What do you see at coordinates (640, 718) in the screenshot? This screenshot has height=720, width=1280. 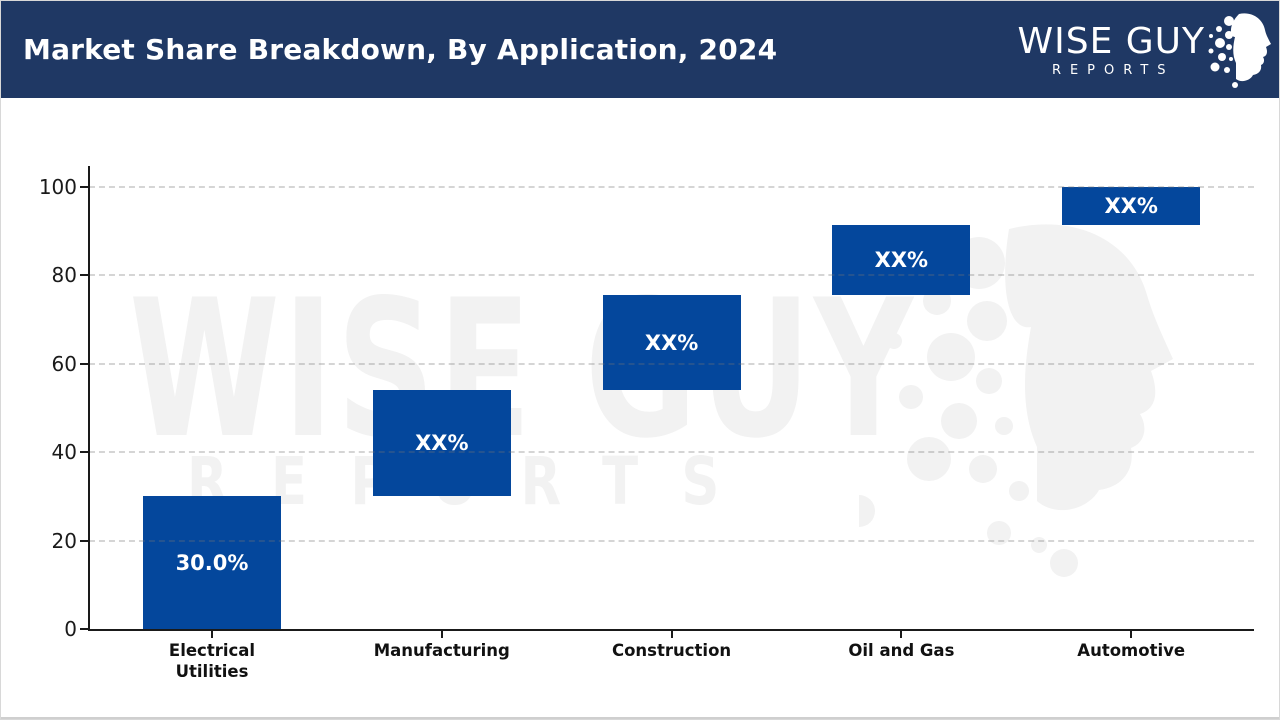 I see `bottom-divider` at bounding box center [640, 718].